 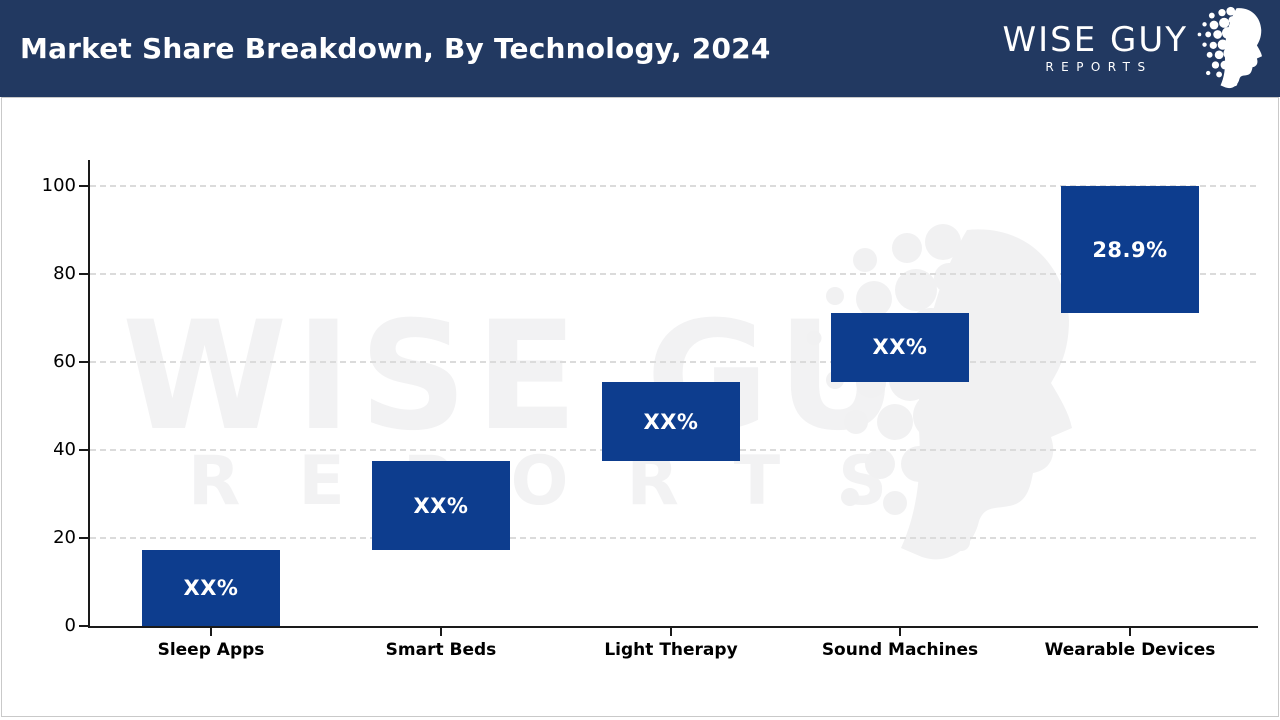 What do you see at coordinates (900, 650) in the screenshot?
I see `x-tick-label: Sound Machines` at bounding box center [900, 650].